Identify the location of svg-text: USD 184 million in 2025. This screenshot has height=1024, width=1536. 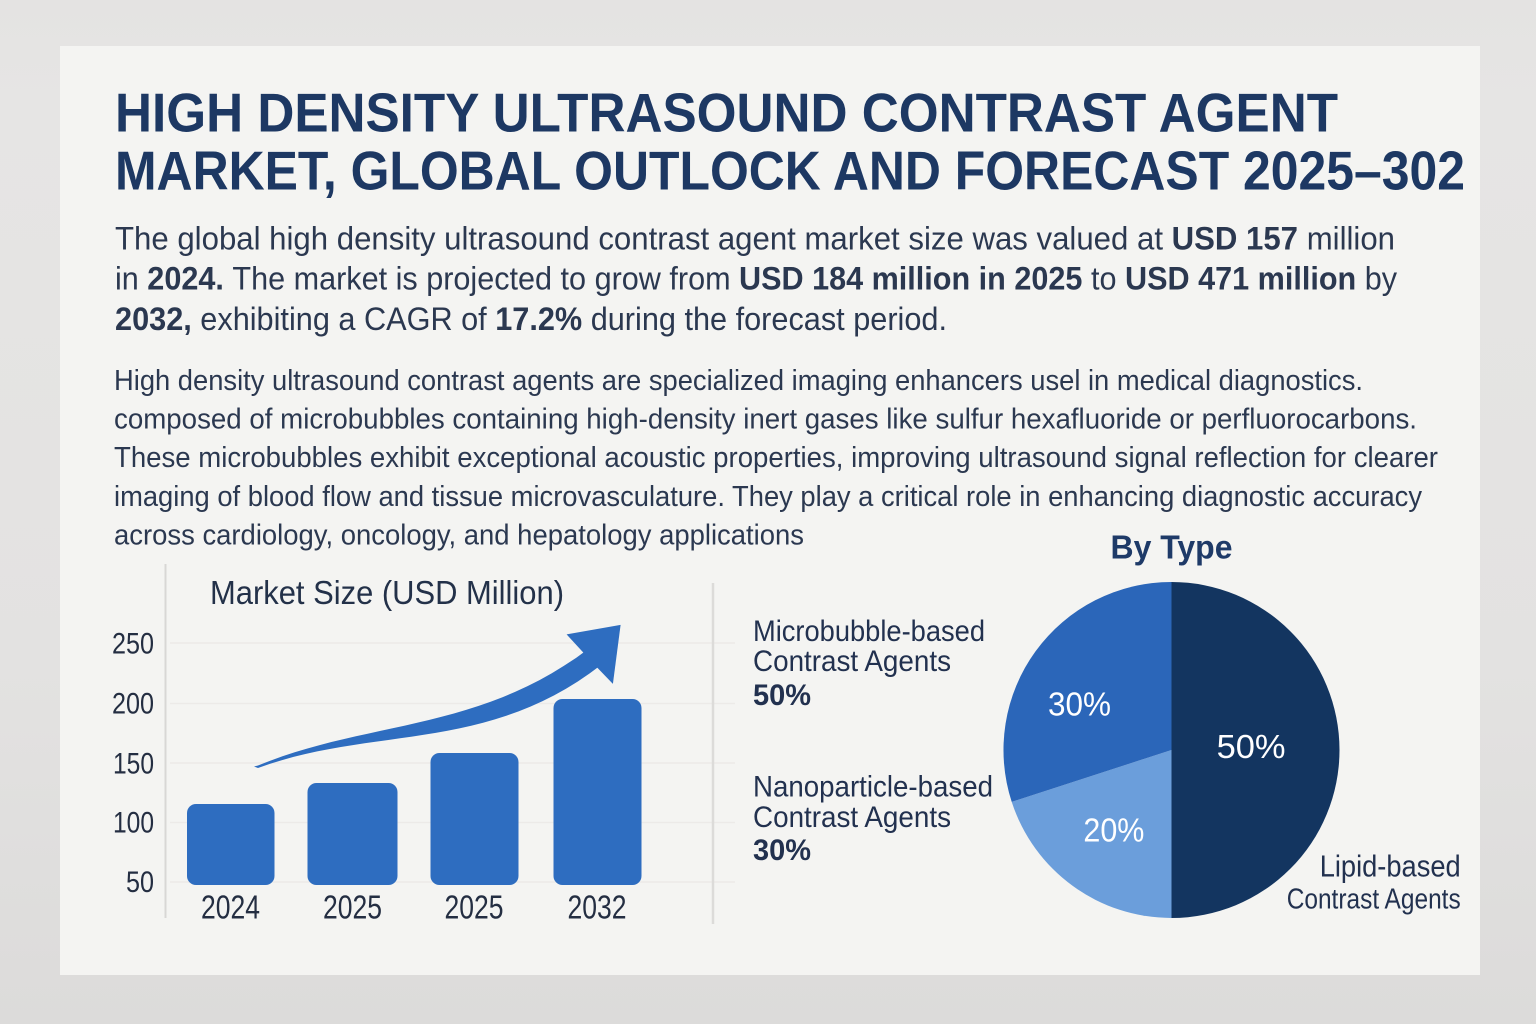
(910, 279).